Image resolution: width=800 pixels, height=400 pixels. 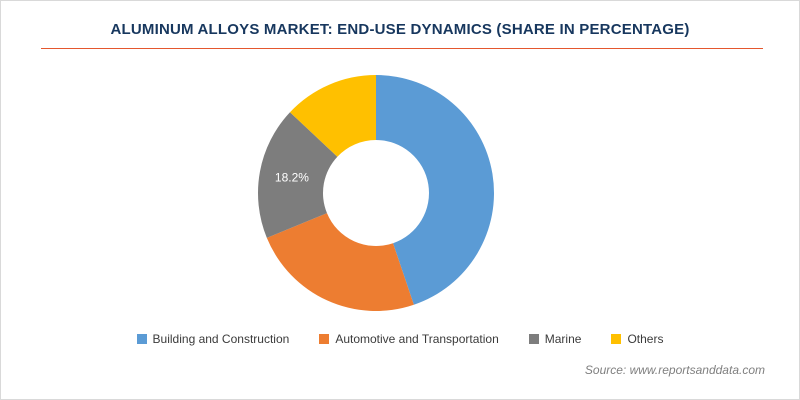 I want to click on legend-item-building-and-construction: Building and Construction, so click(x=213, y=339).